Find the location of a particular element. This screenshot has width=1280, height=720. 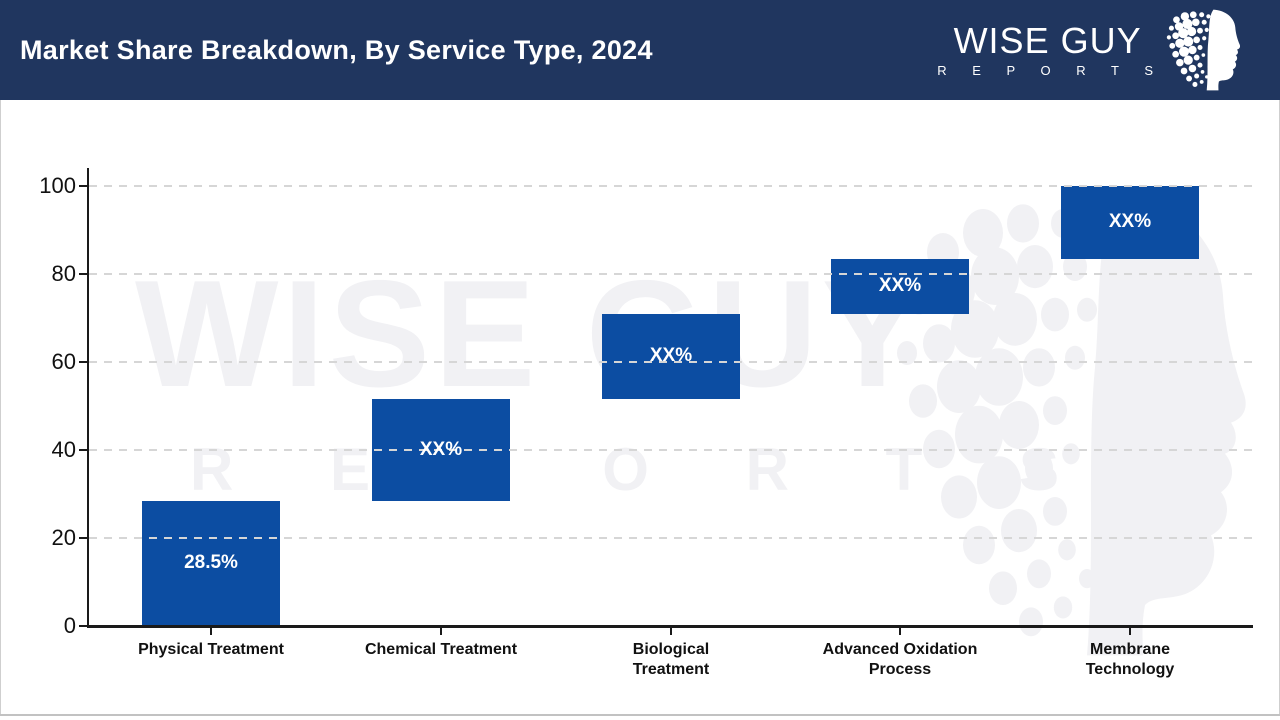

page-bottom-rule is located at coordinates (640, 715).